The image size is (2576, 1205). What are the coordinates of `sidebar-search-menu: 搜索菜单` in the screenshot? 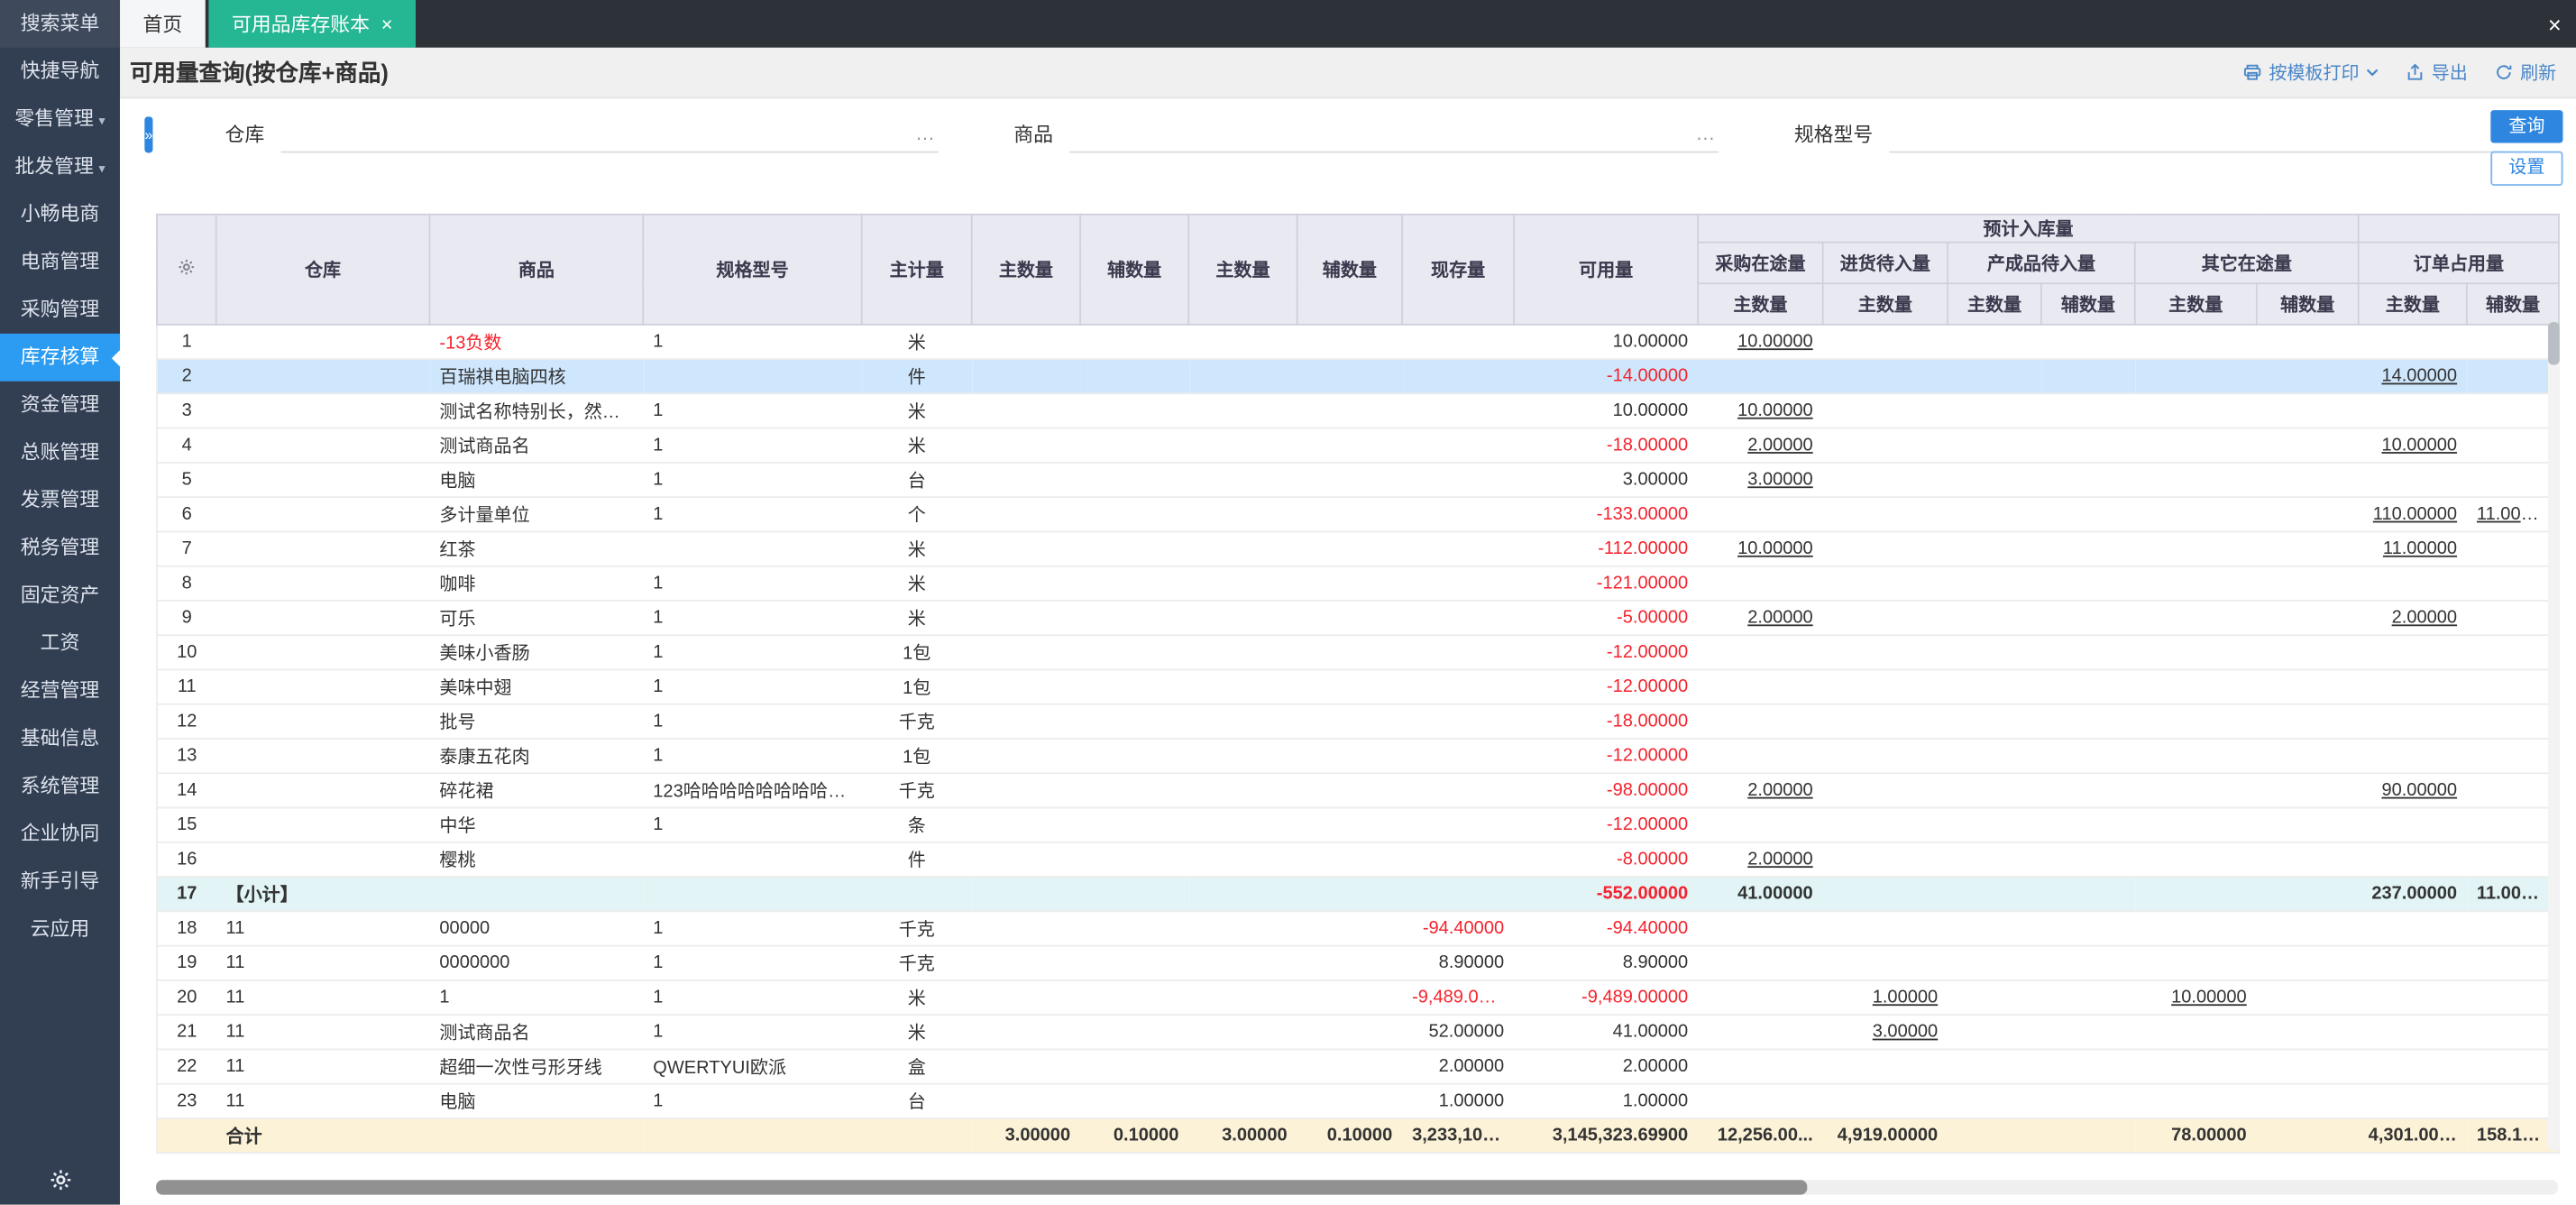 It's located at (60, 24).